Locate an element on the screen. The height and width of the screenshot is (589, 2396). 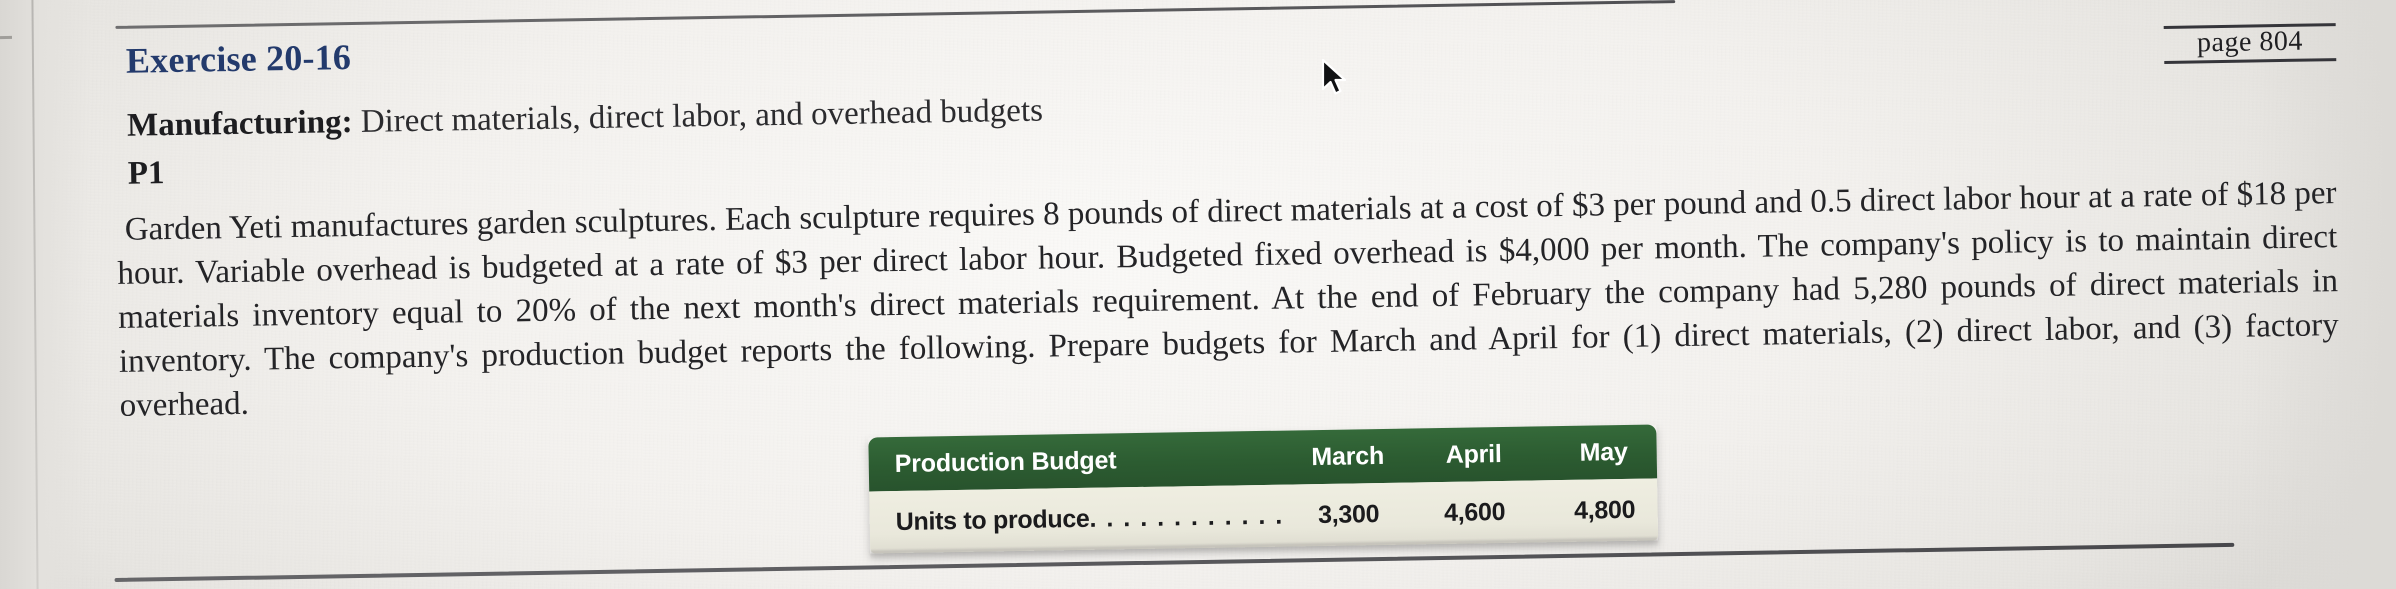
cell-units-may: 4,800 is located at coordinates (1604, 510).